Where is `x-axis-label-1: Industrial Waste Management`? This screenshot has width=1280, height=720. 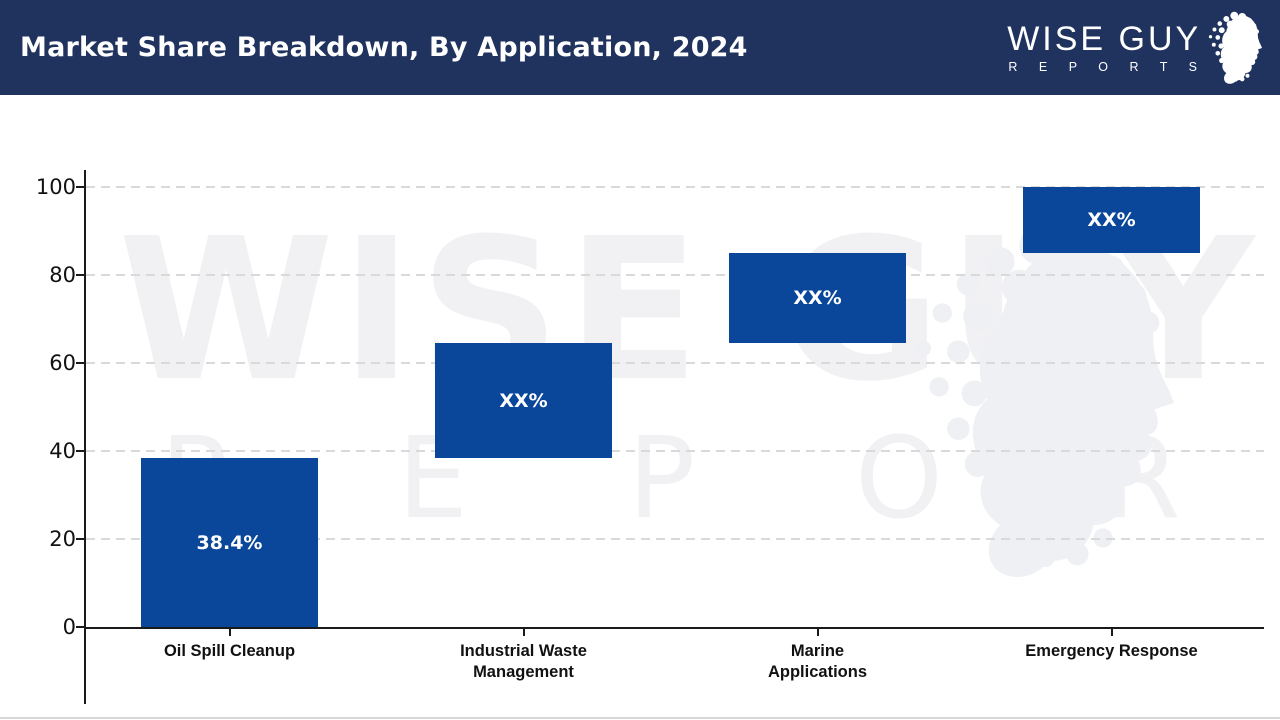
x-axis-label-1: Industrial Waste Management is located at coordinates (523, 662).